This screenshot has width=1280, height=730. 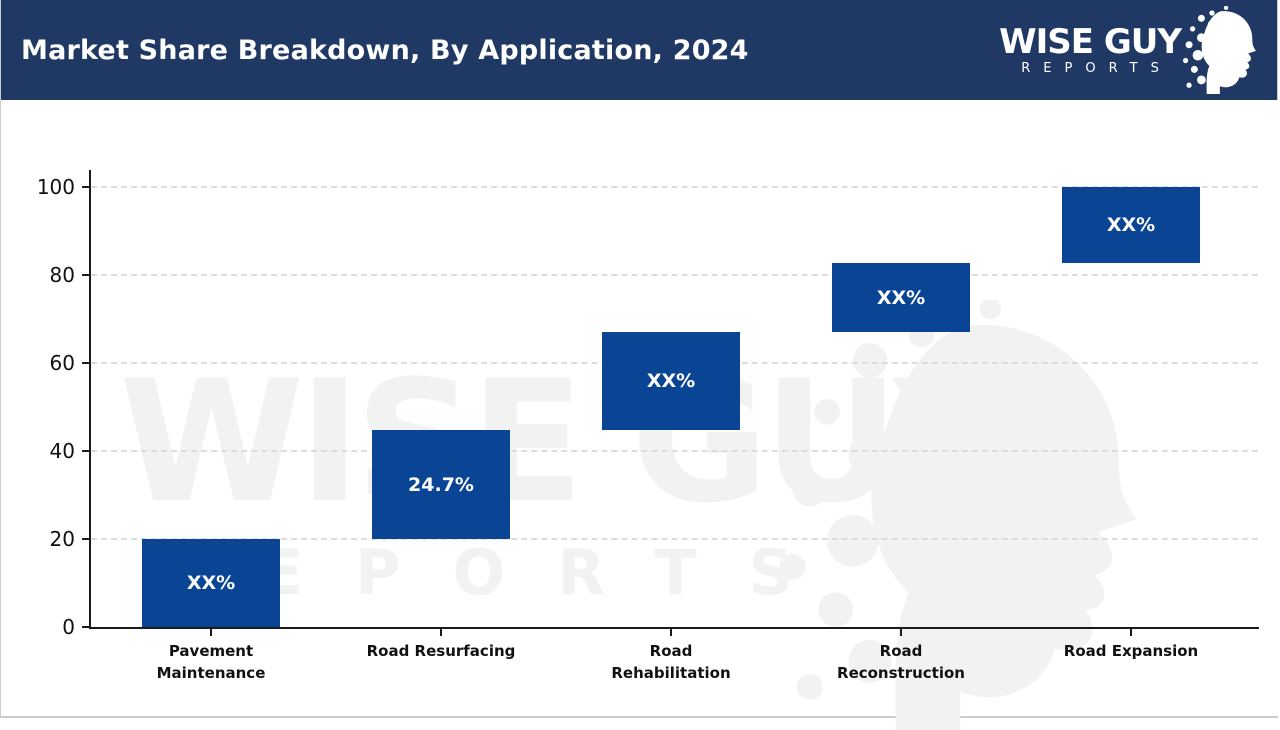 What do you see at coordinates (441, 651) in the screenshot?
I see `x-category-label: Road Resurfacing` at bounding box center [441, 651].